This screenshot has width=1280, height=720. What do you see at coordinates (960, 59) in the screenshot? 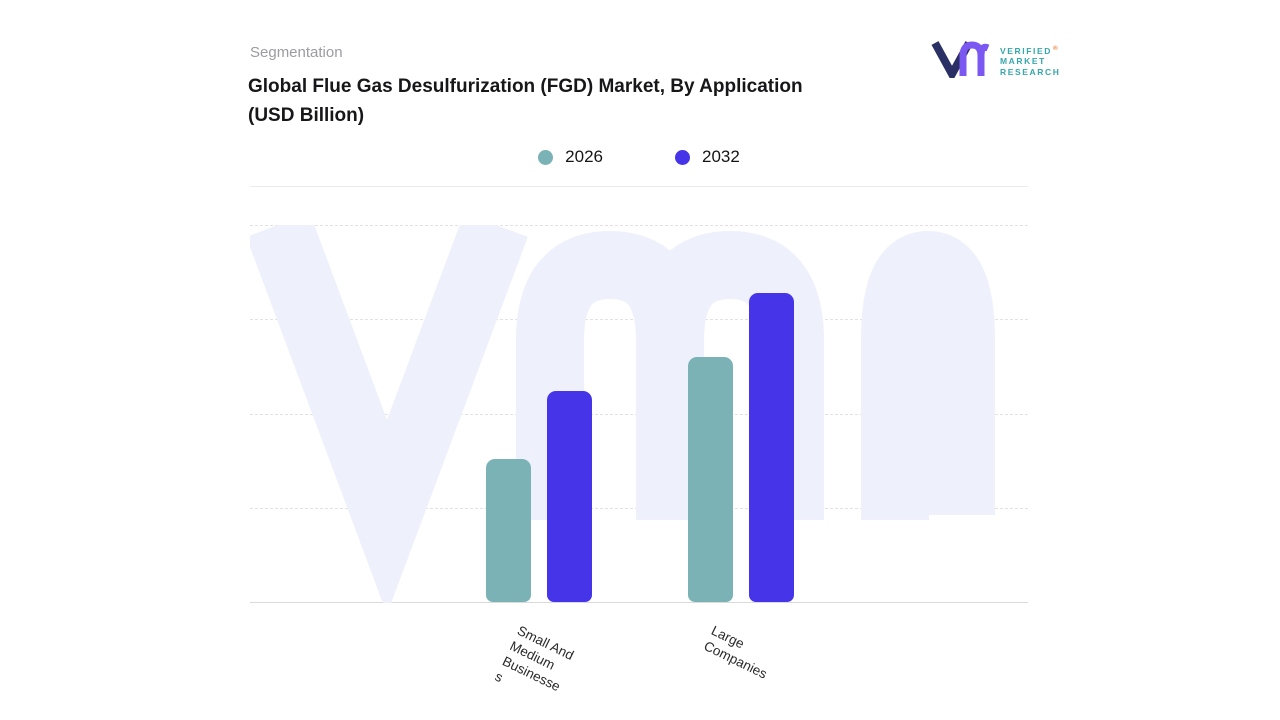
I see `vmr-logo-mark-icon` at bounding box center [960, 59].